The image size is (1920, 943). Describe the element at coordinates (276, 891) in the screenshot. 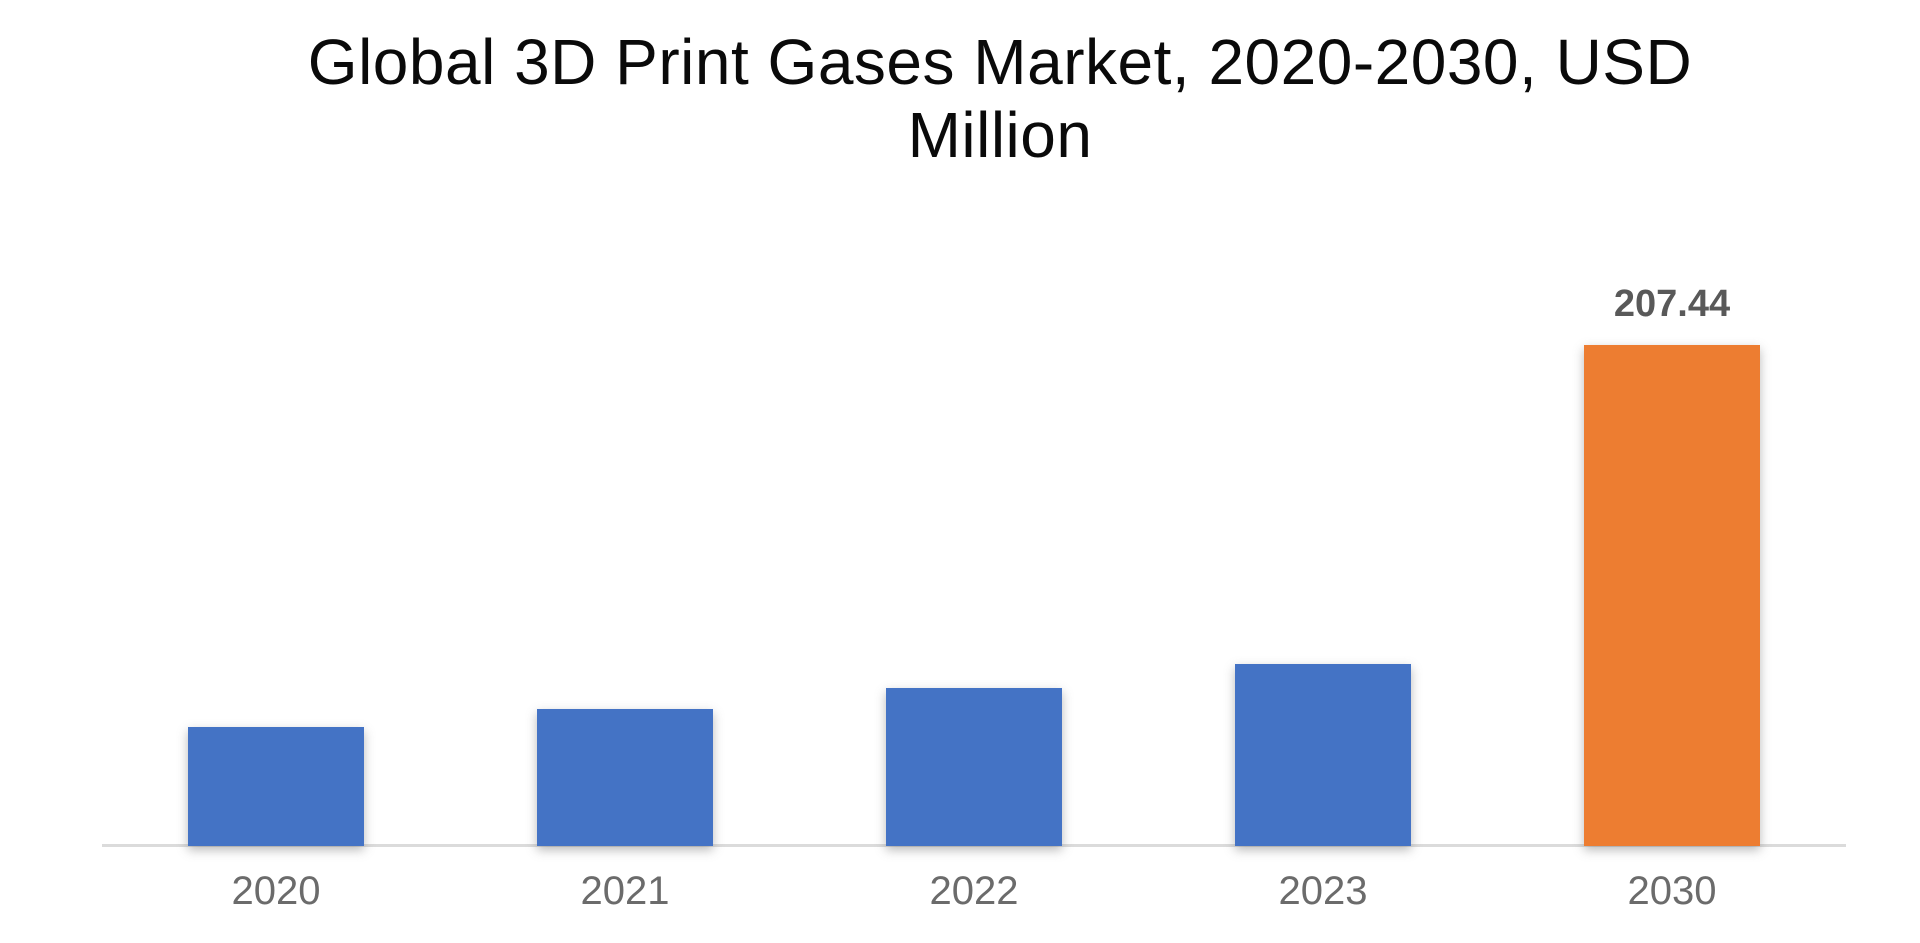

I see `x-axis-label-2020: 2020` at that location.